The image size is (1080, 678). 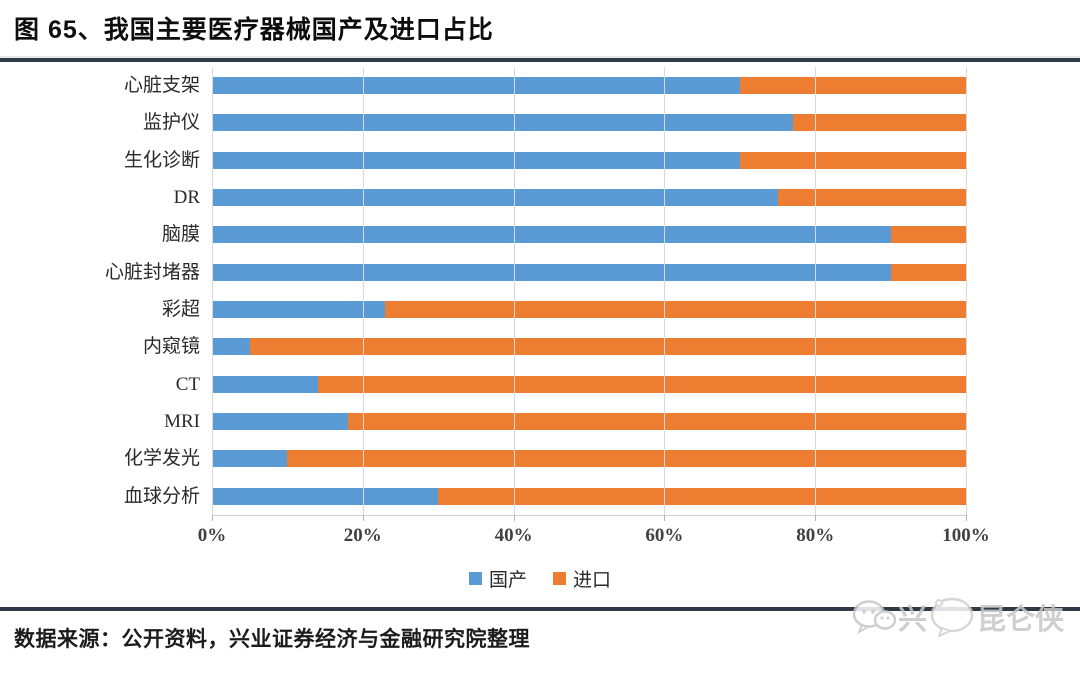 I want to click on category-label: 生化诊断, so click(x=161, y=160).